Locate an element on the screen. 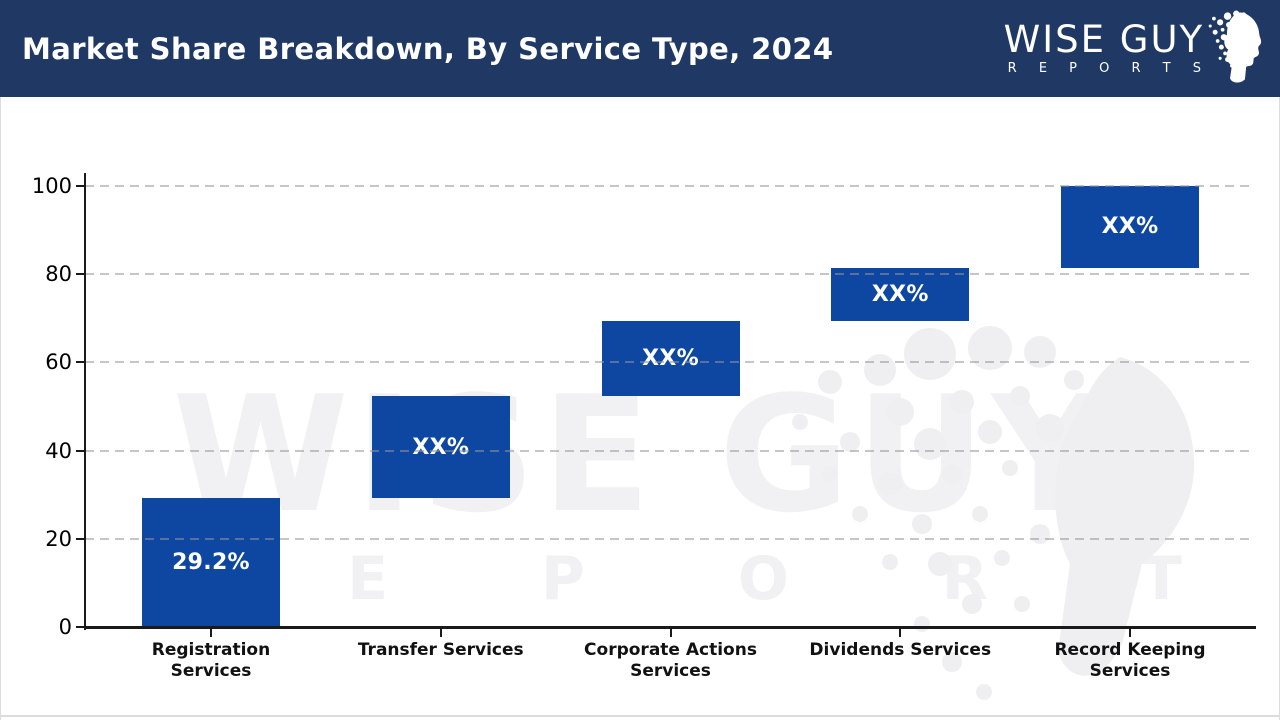  bar-transfer-services: XX% is located at coordinates (440, 447).